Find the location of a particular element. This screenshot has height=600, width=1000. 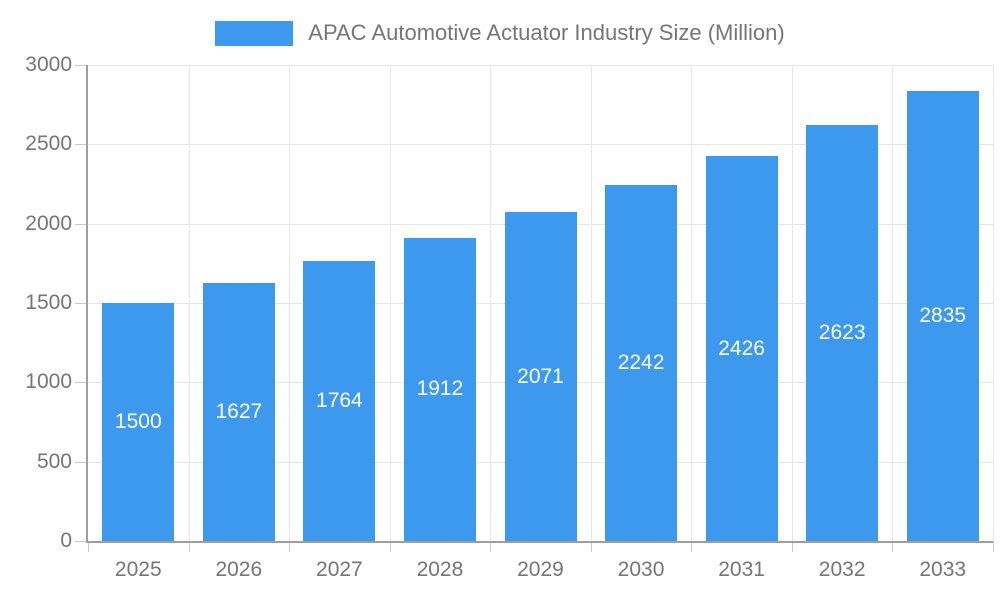

legend-swatch is located at coordinates (254, 33).